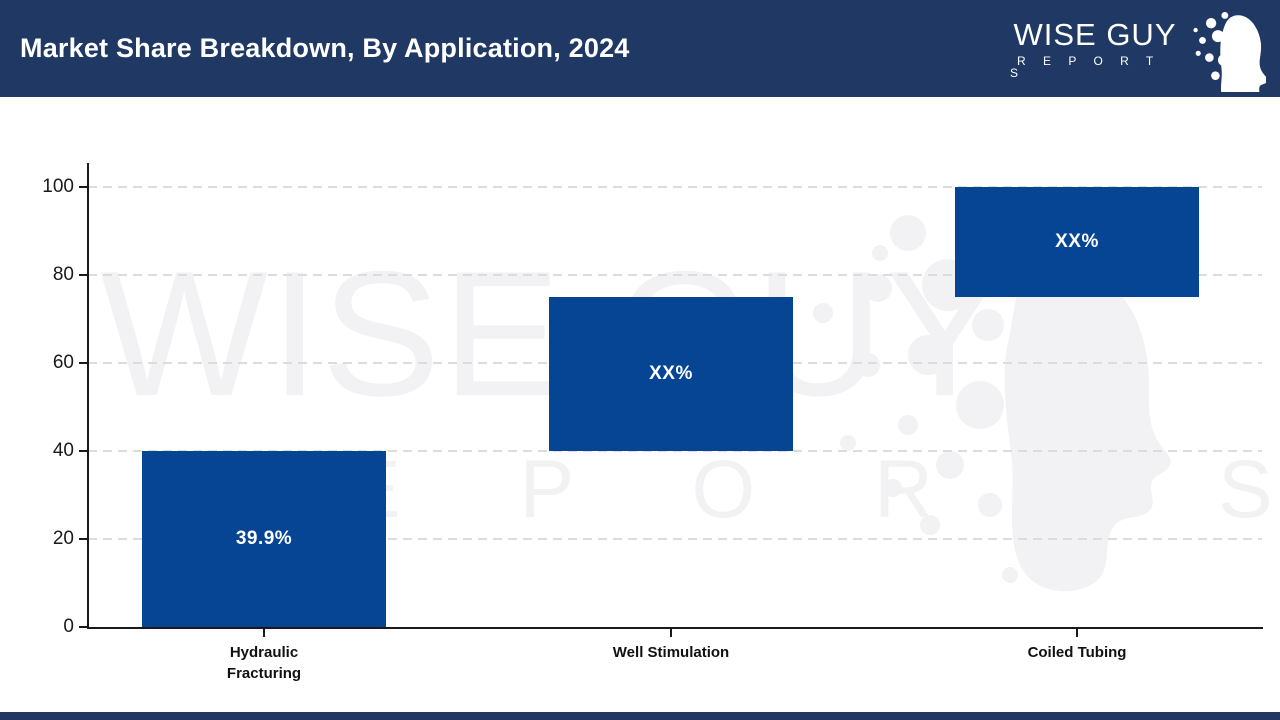 This screenshot has height=720, width=1280. I want to click on bar-well-stimulation: XX%, so click(671, 374).